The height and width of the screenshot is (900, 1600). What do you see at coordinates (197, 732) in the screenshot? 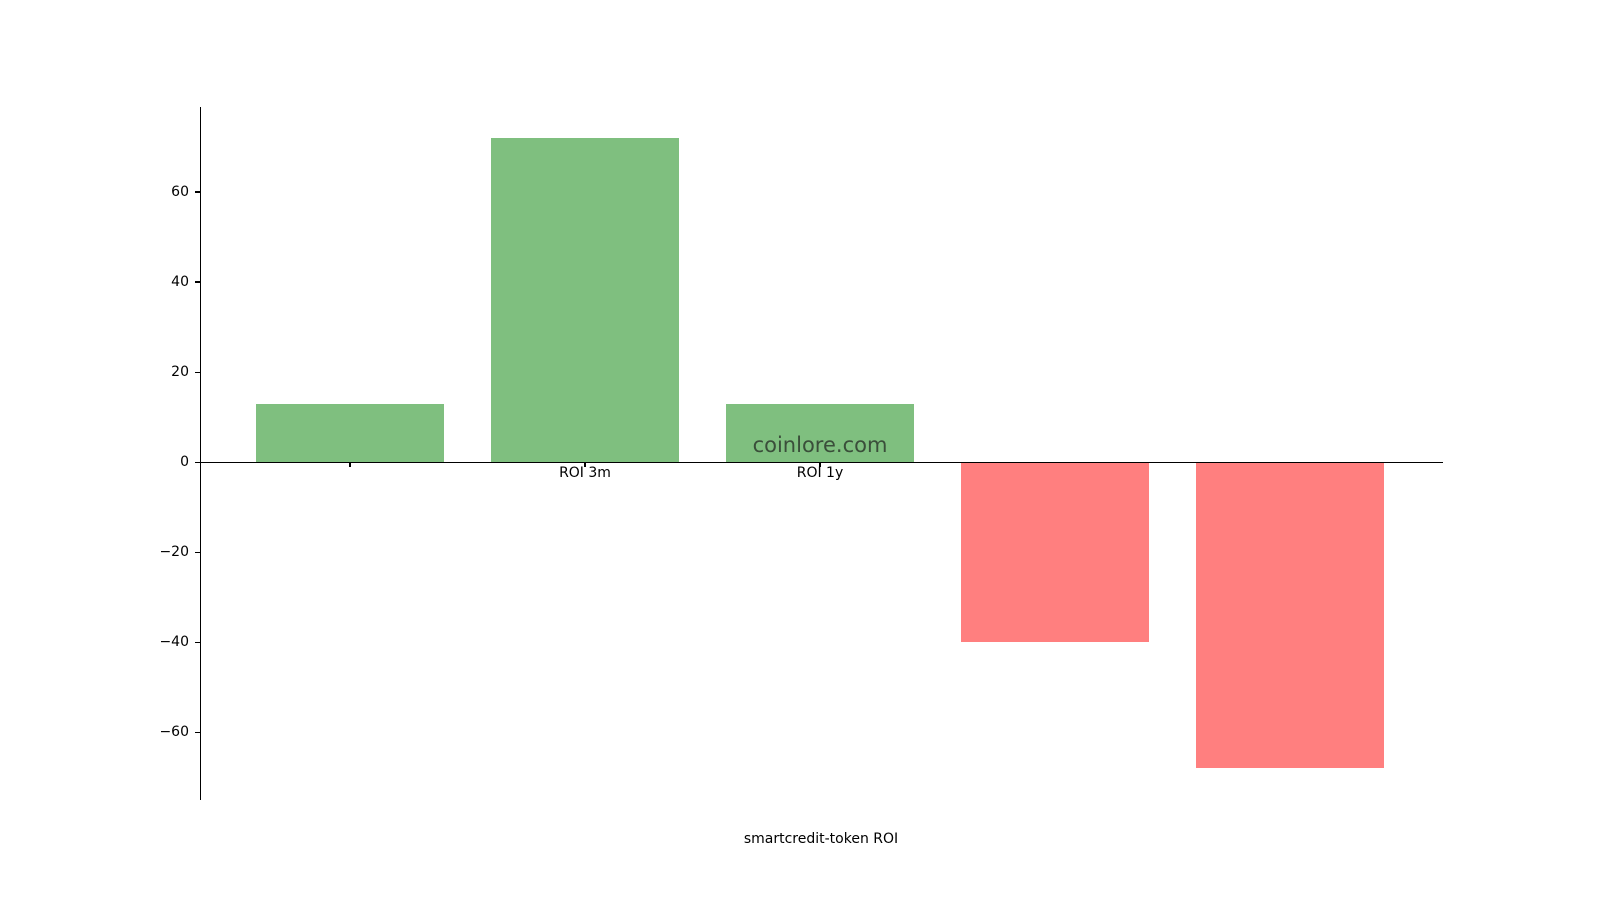
I see `y-tick-mark--60` at bounding box center [197, 732].